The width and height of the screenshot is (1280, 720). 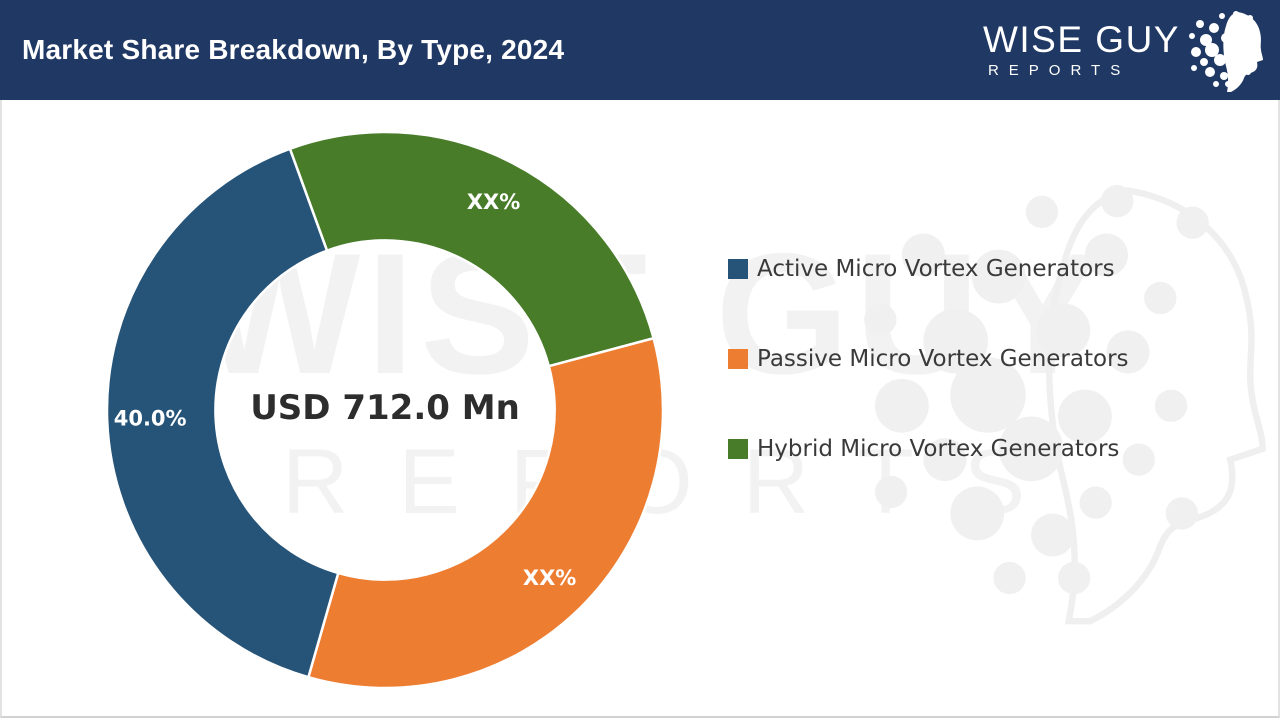 What do you see at coordinates (1059, 70) in the screenshot?
I see `logo-subtext: REPORTS` at bounding box center [1059, 70].